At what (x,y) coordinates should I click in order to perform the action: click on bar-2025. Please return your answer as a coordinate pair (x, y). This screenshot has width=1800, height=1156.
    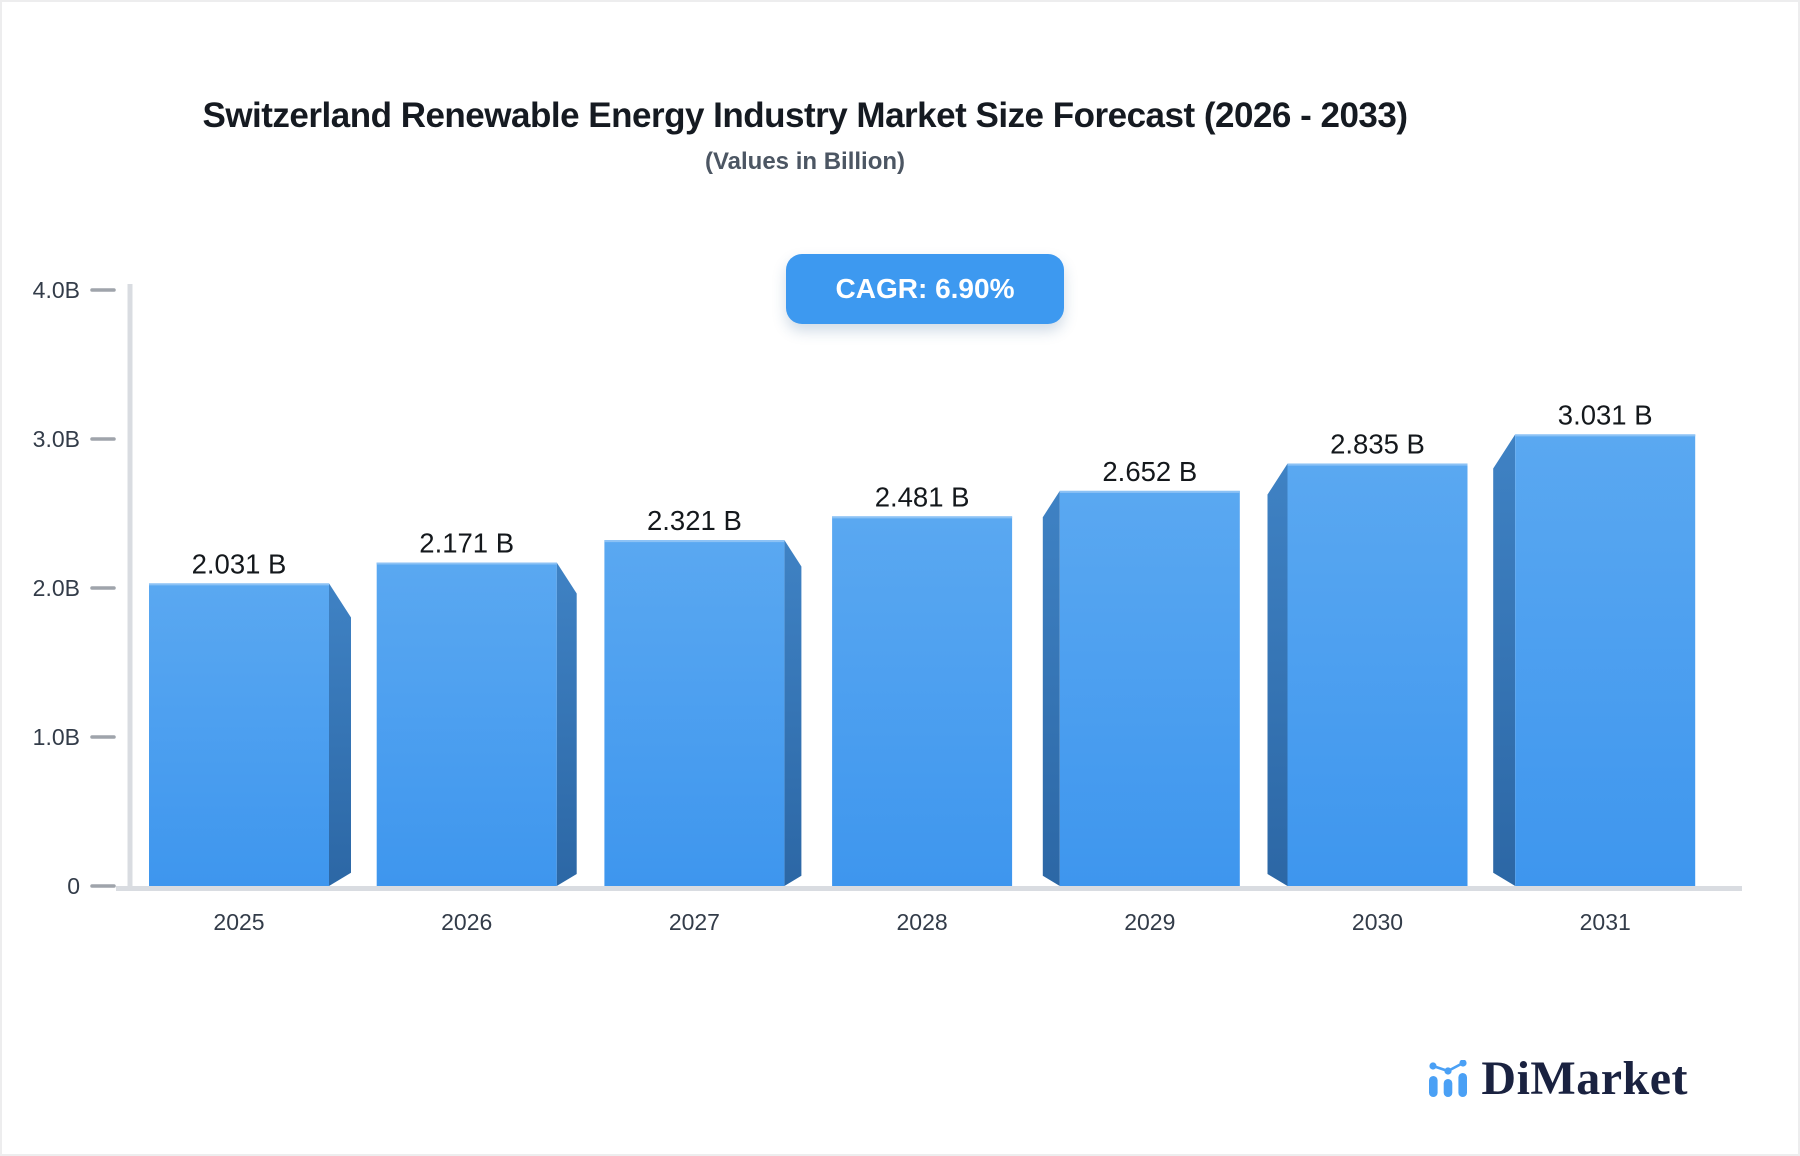
    Looking at the image, I should click on (239, 734).